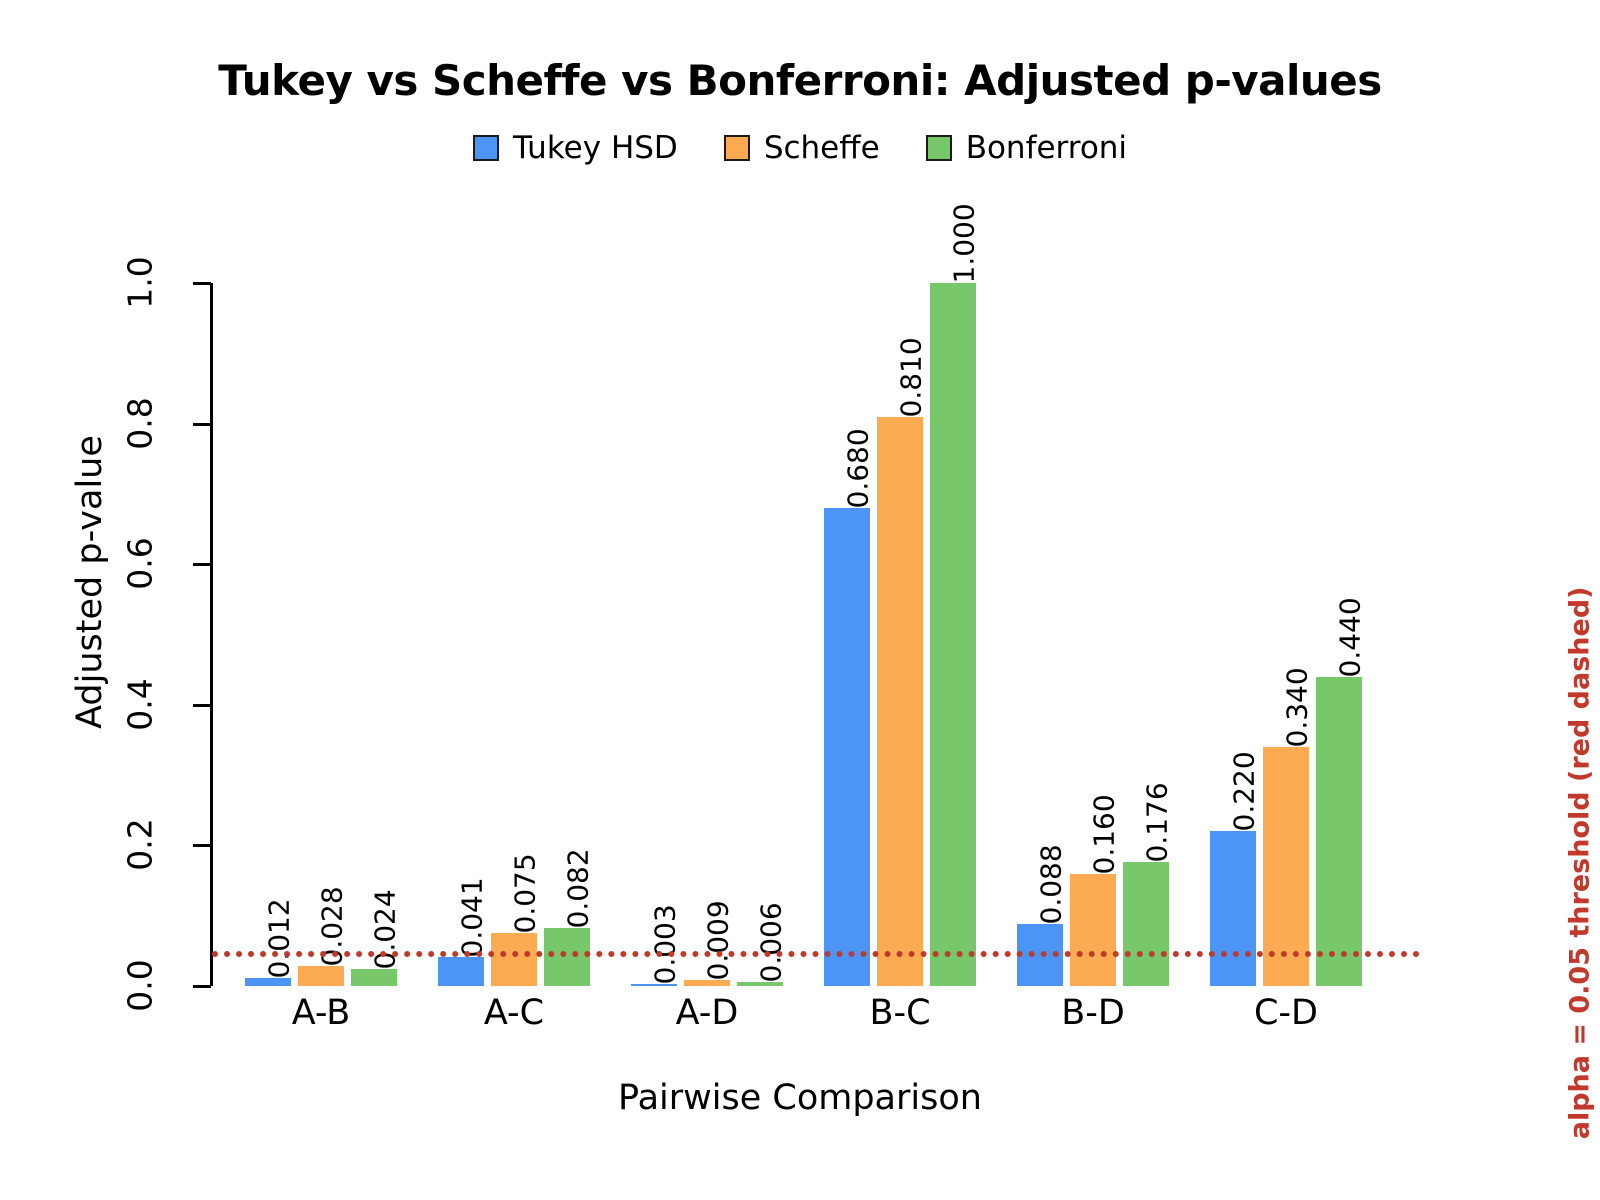 The height and width of the screenshot is (1200, 1600). What do you see at coordinates (1157, 822) in the screenshot?
I see `bar-value-label: 0.176` at bounding box center [1157, 822].